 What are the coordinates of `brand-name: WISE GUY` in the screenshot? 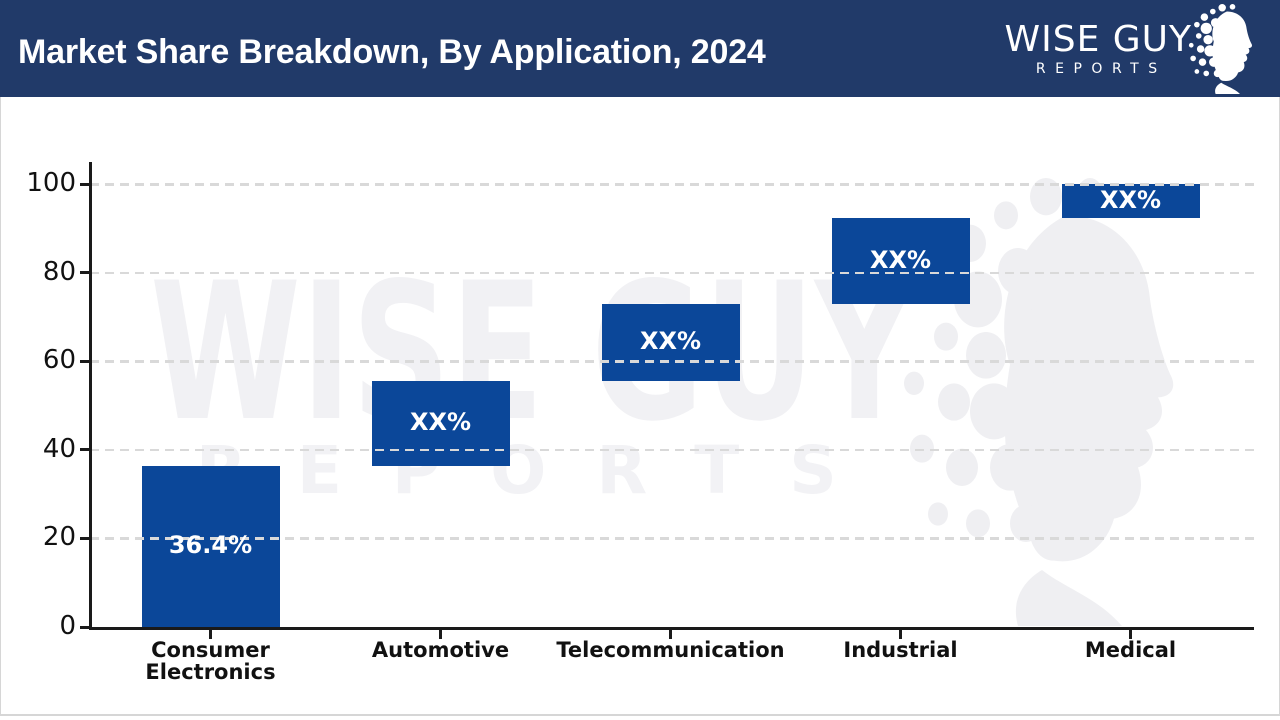 It's located at (1098, 39).